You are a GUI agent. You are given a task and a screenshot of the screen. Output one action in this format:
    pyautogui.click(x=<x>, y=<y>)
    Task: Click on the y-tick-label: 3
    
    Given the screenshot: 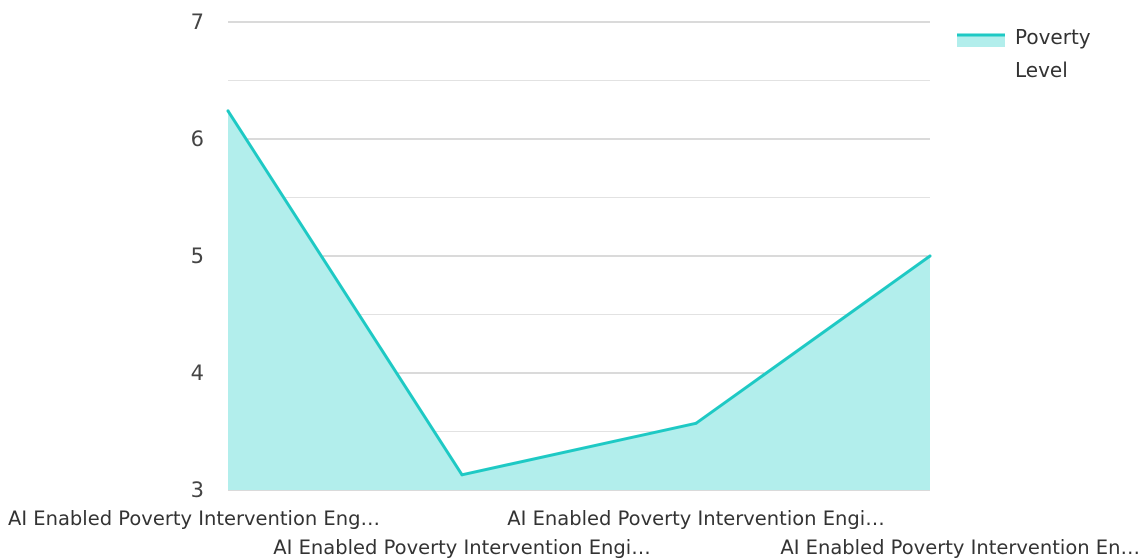 What is the action you would take?
    pyautogui.click(x=197, y=490)
    